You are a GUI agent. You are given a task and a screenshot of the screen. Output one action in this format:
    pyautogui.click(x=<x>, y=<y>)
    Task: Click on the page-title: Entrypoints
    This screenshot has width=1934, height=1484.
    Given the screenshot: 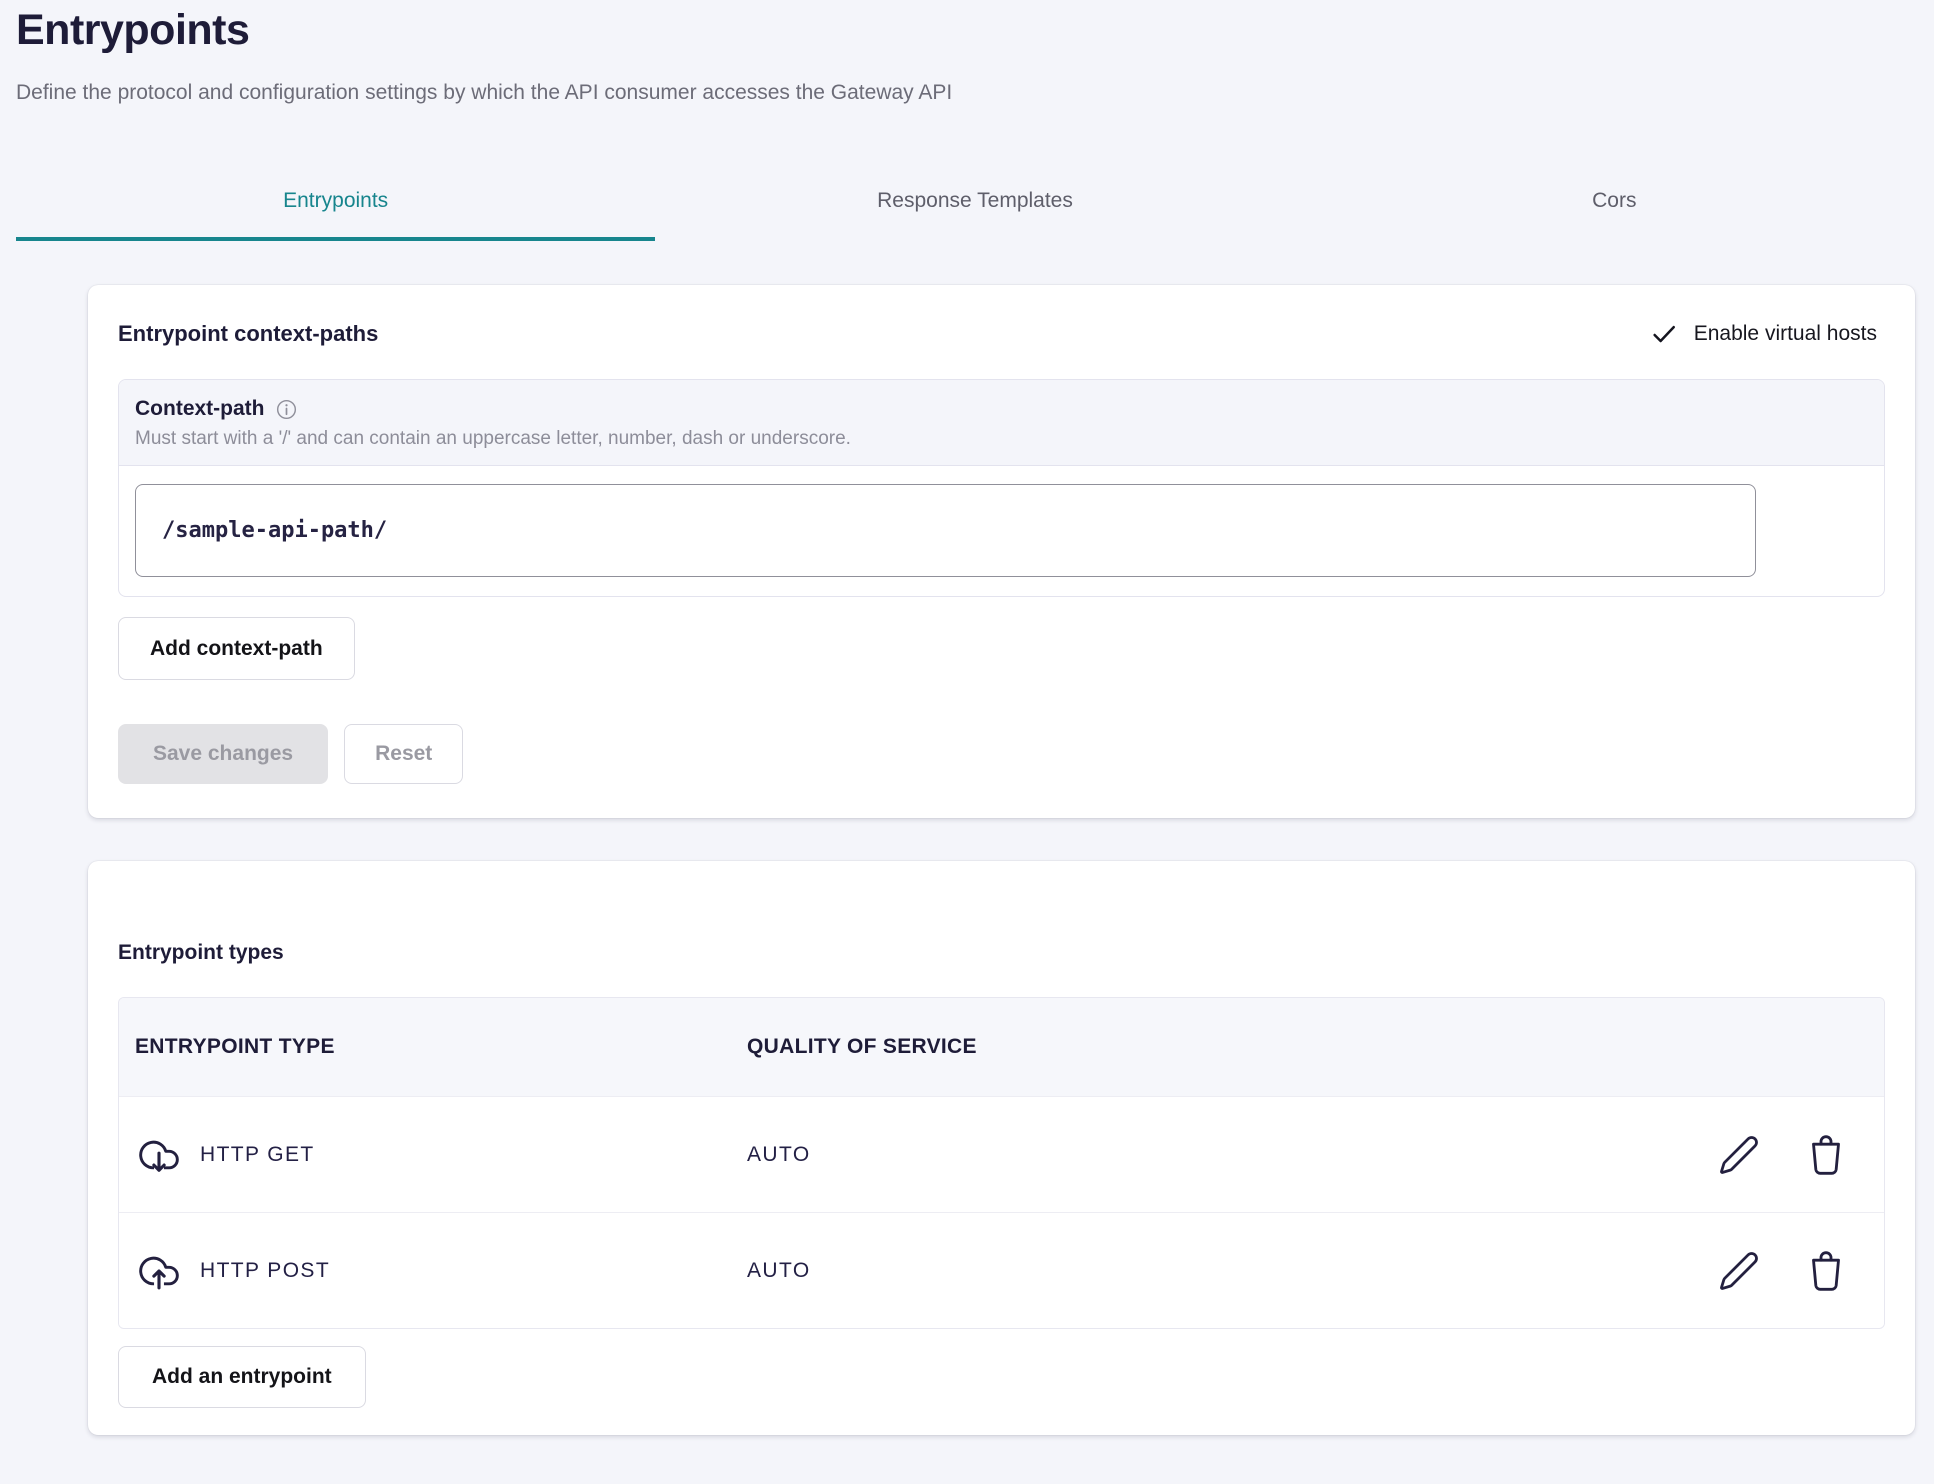 What is the action you would take?
    pyautogui.click(x=133, y=30)
    